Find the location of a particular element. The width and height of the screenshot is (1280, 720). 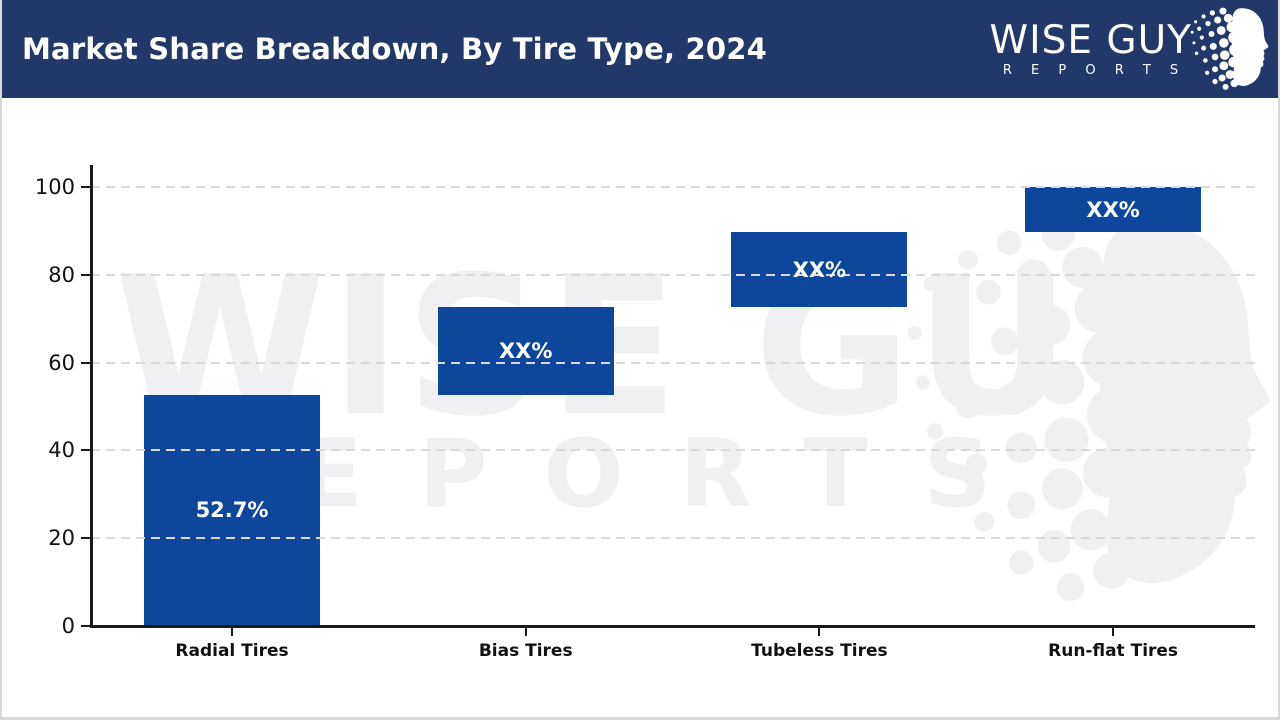

y-axis-label-80: 80 is located at coordinates (61, 274).